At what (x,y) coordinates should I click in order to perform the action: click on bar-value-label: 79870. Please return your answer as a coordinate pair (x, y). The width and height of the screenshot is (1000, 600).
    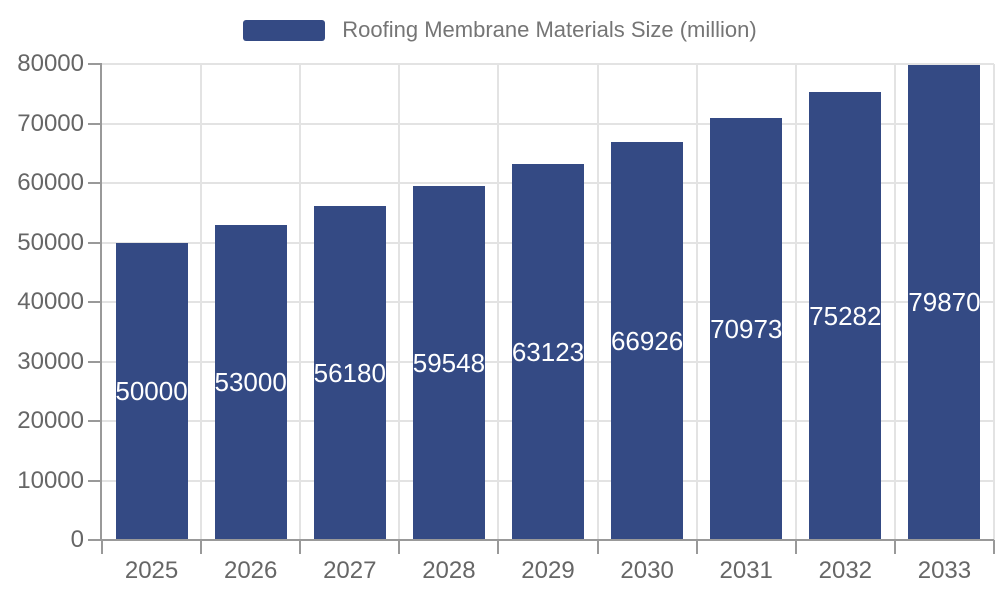
    Looking at the image, I should click on (944, 302).